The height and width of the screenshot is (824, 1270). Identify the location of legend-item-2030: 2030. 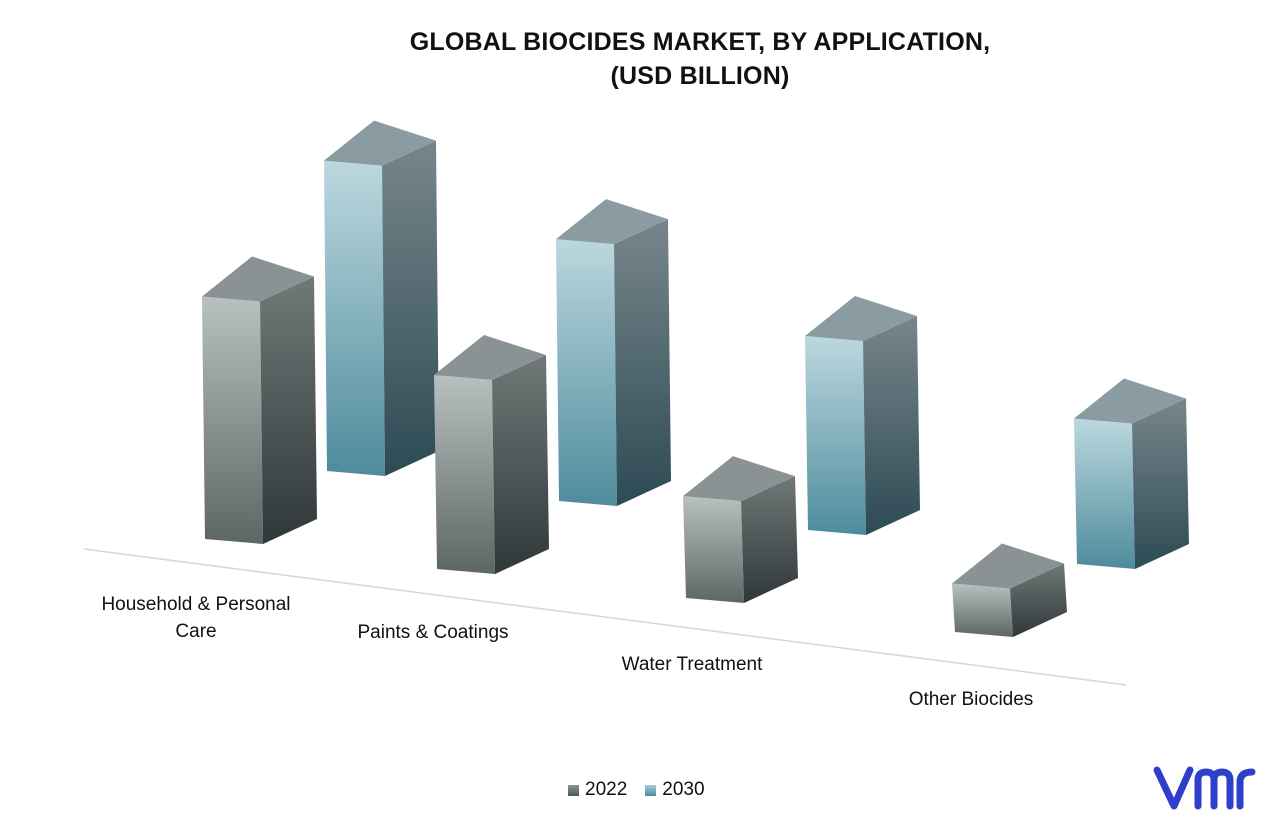
(675, 790).